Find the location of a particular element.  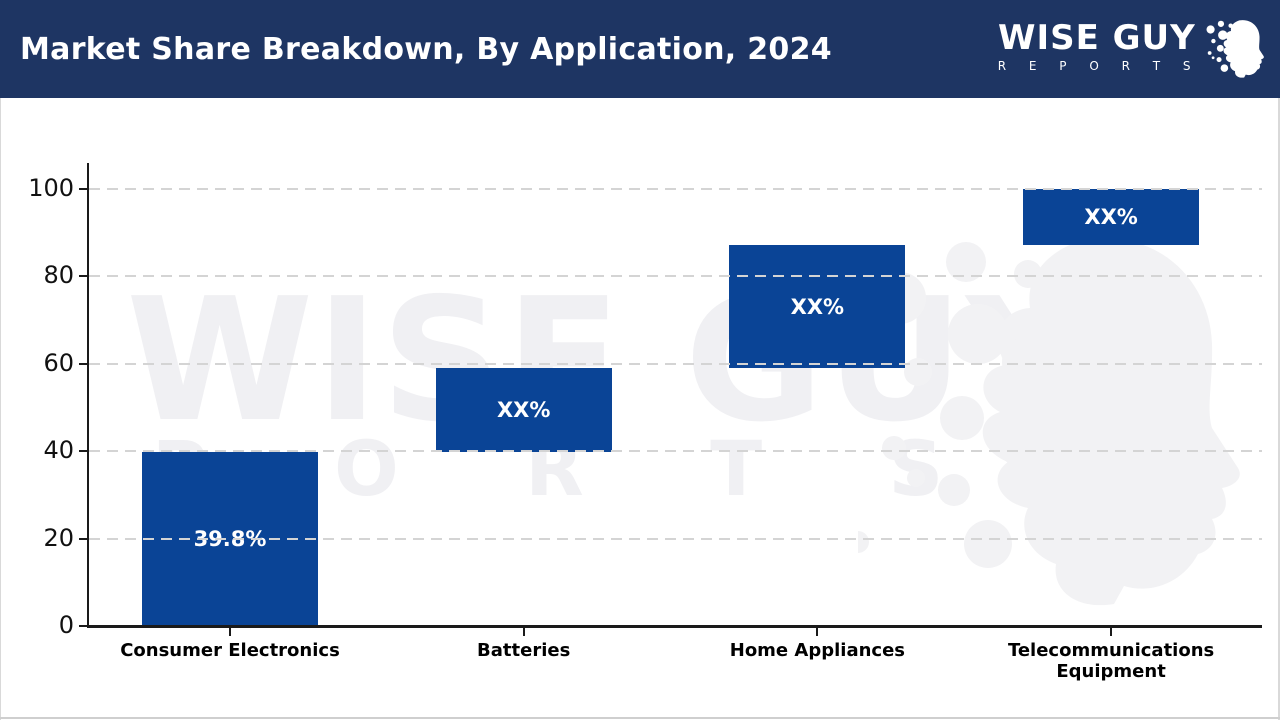

brand-logo-text: WISE GUY R E P O R T S is located at coordinates (1097, 45).